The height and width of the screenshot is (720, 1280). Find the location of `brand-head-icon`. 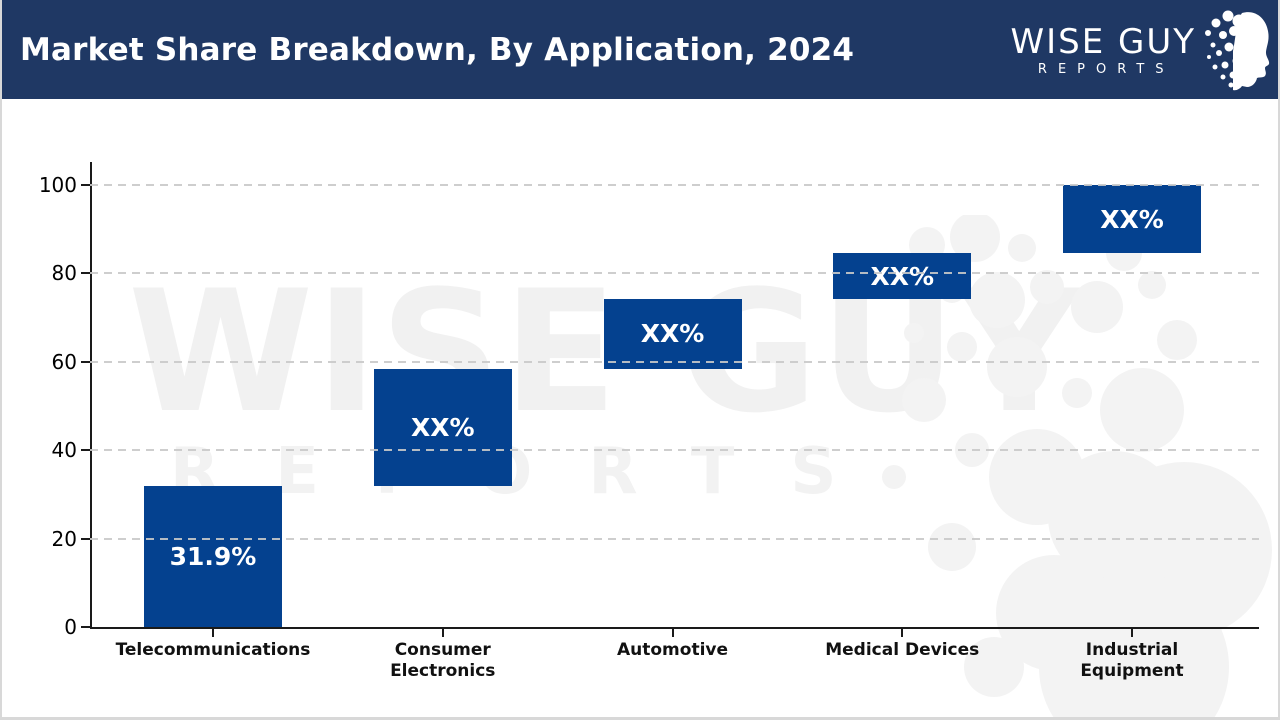

brand-head-icon is located at coordinates (1237, 50).